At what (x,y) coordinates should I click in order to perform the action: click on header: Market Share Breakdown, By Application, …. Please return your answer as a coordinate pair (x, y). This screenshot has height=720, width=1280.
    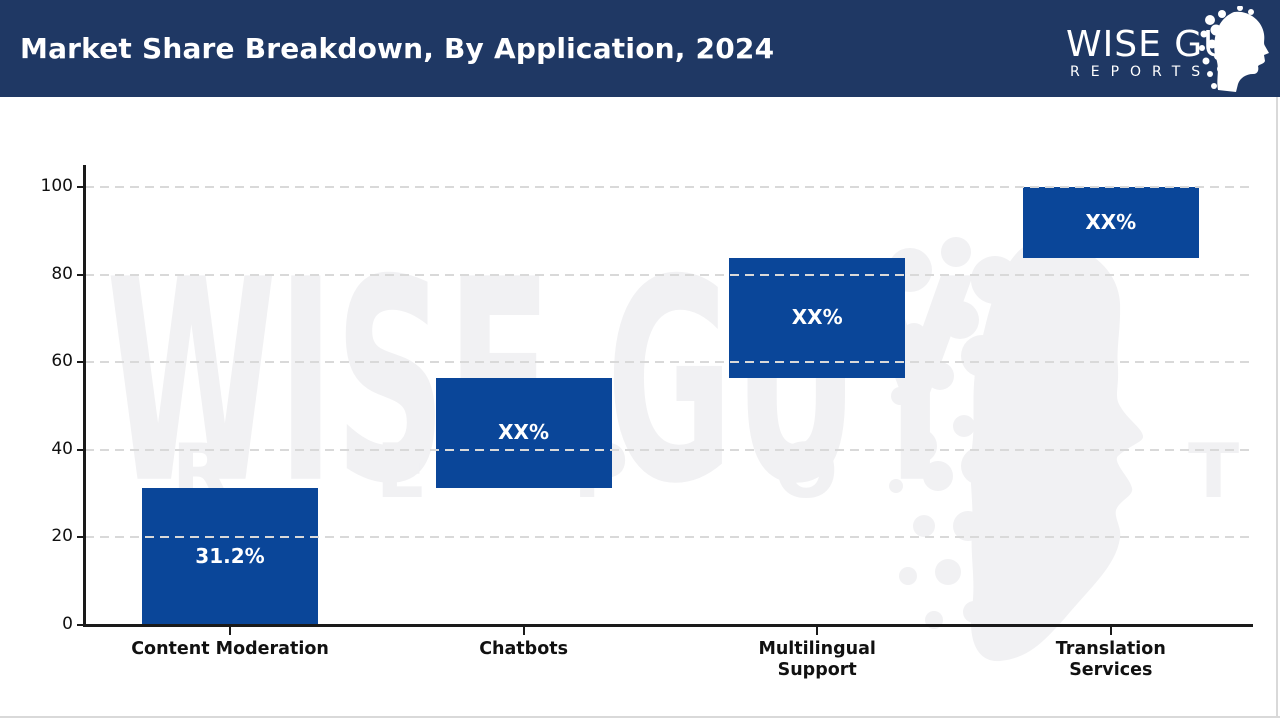
    Looking at the image, I should click on (640, 48).